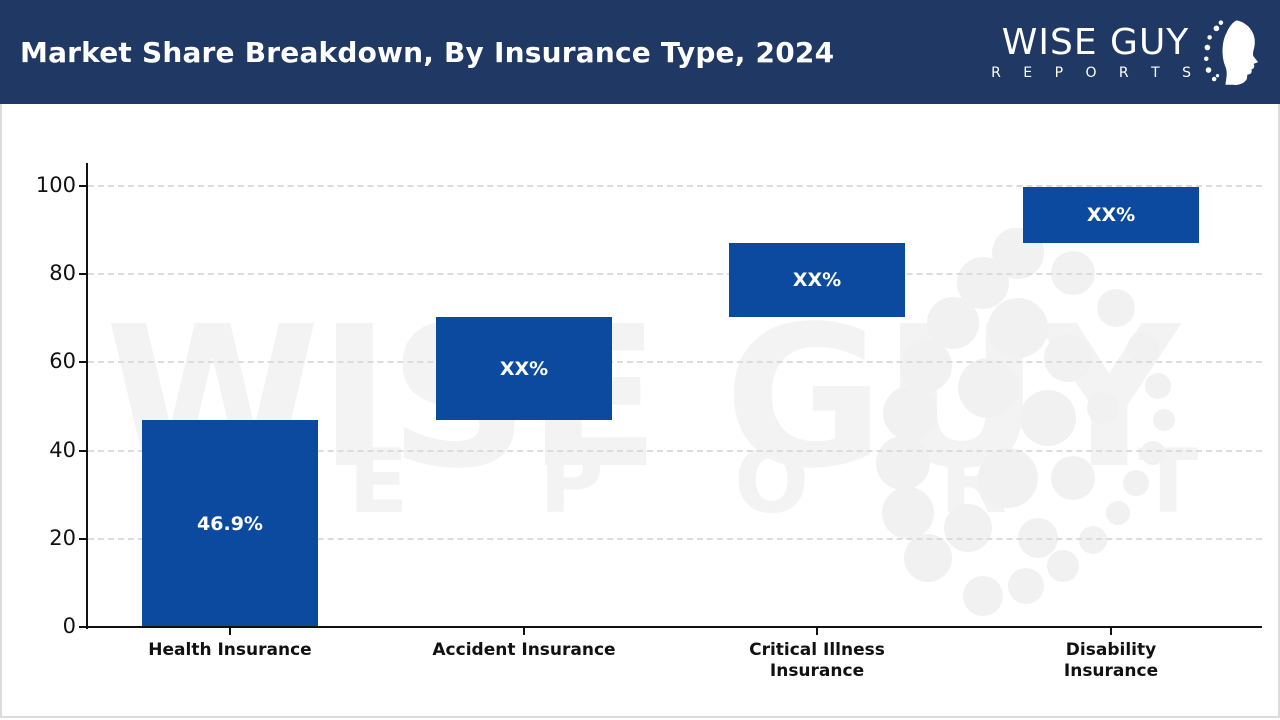 The width and height of the screenshot is (1280, 720). What do you see at coordinates (62, 273) in the screenshot?
I see `y-tick-label-80: 80` at bounding box center [62, 273].